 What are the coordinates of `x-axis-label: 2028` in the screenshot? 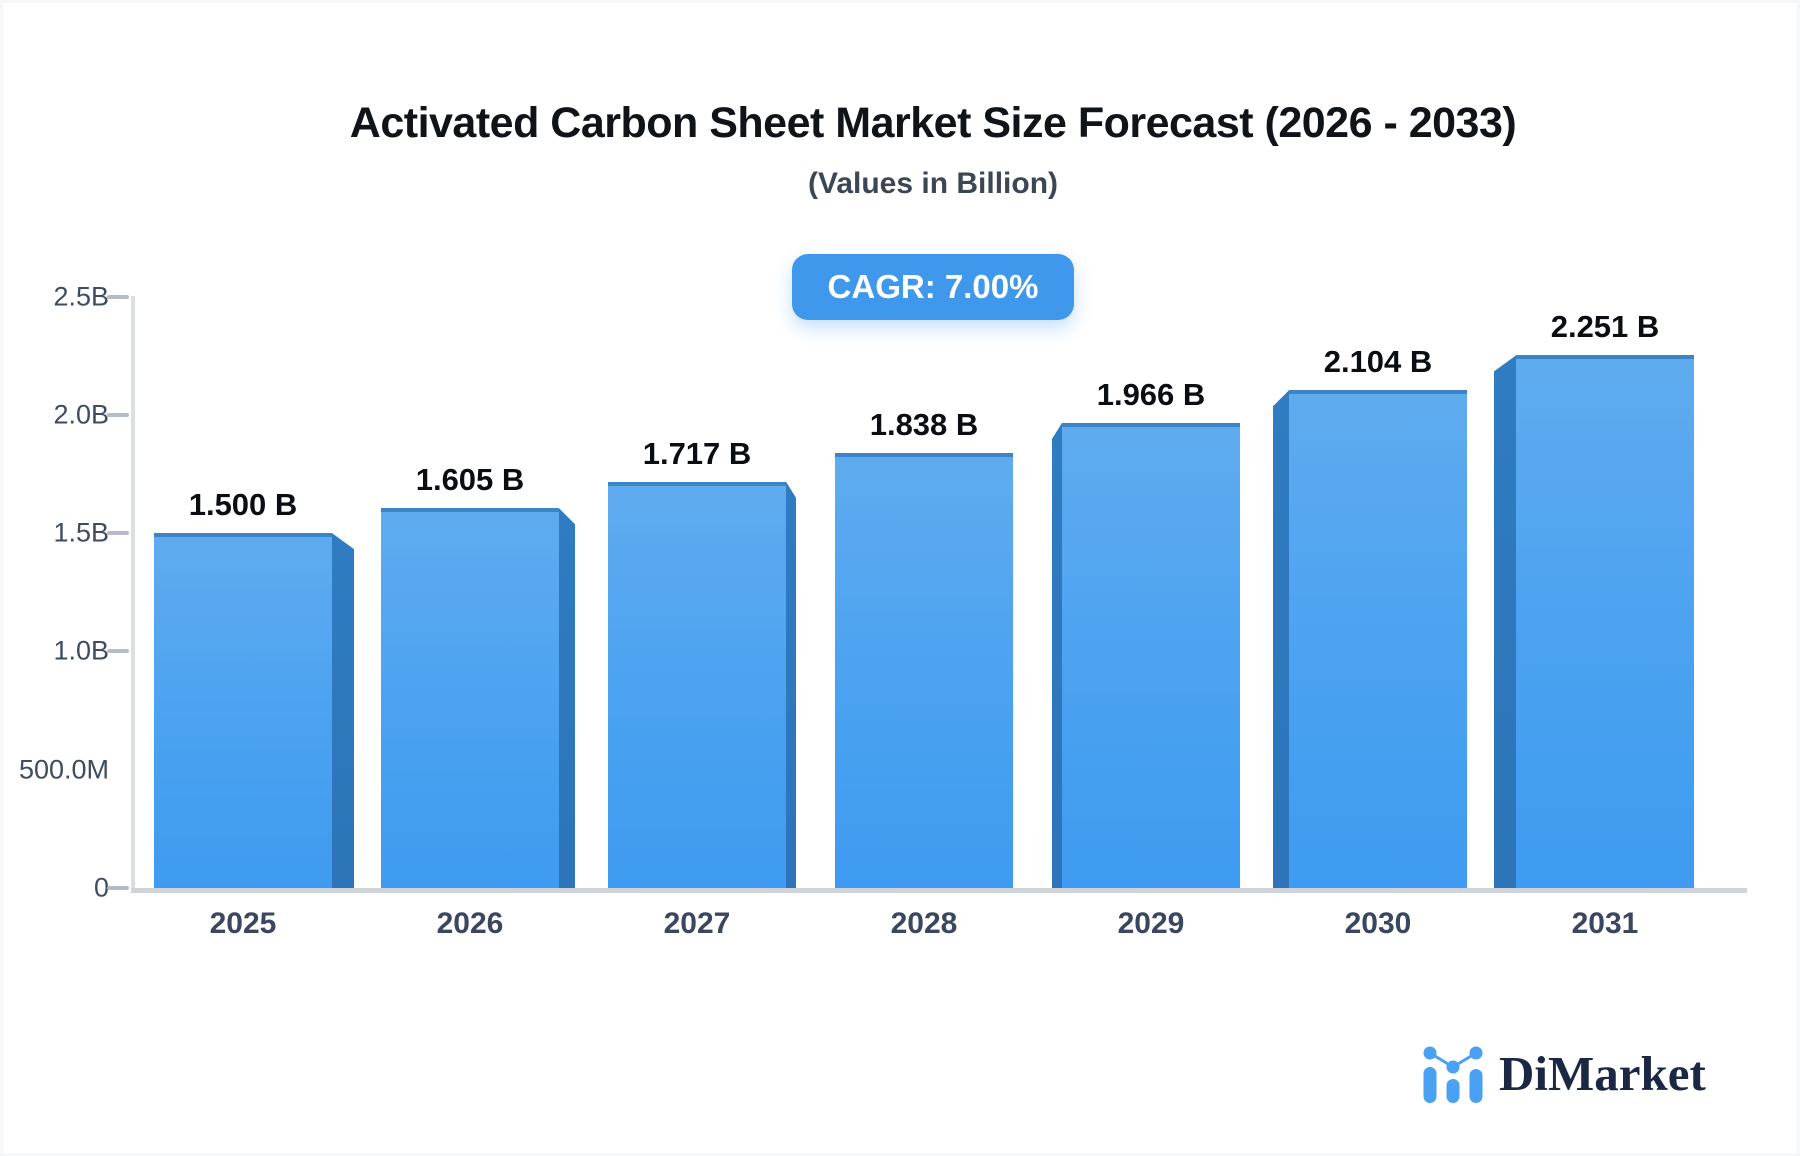 It's located at (924, 923).